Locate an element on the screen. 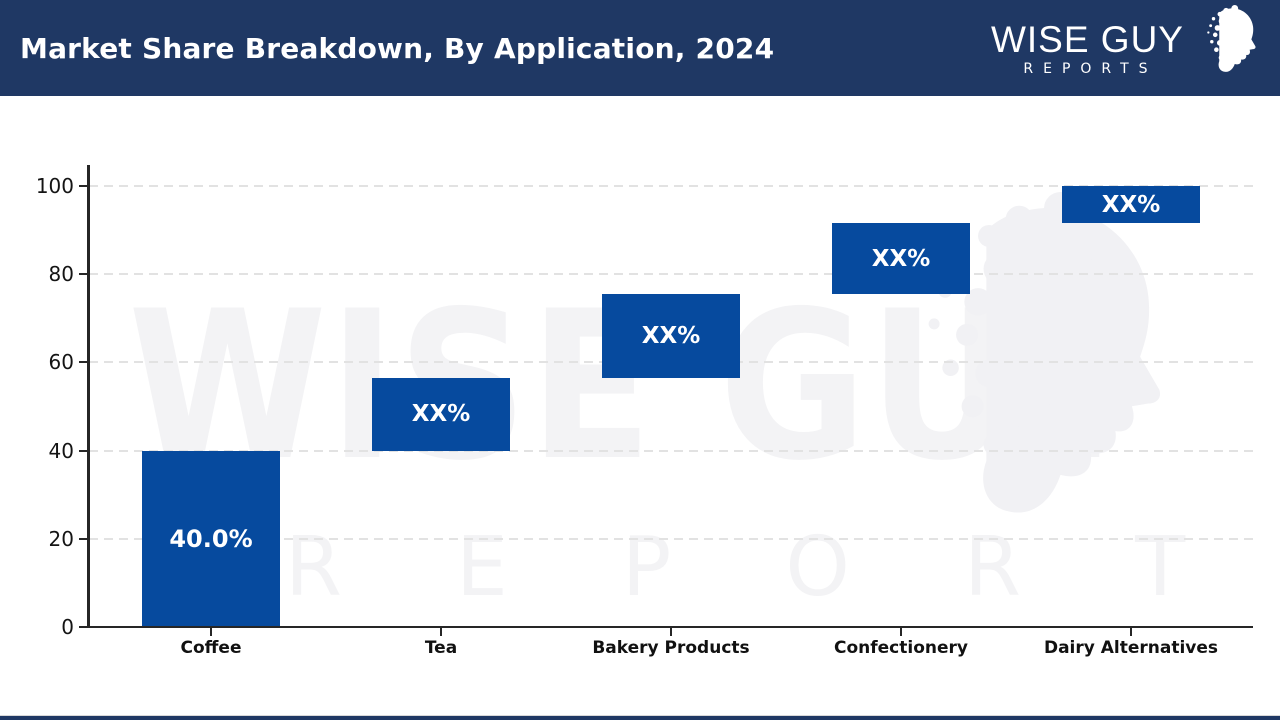  category-label: Coffee is located at coordinates (211, 648).